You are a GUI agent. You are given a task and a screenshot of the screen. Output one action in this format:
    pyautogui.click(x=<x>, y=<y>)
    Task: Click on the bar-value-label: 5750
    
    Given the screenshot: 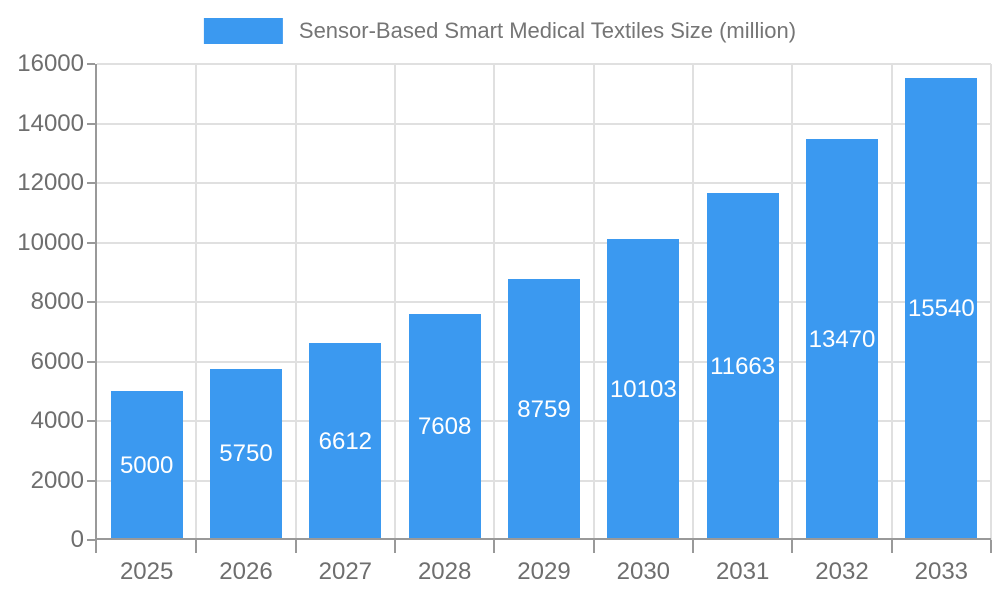 What is the action you would take?
    pyautogui.click(x=246, y=454)
    